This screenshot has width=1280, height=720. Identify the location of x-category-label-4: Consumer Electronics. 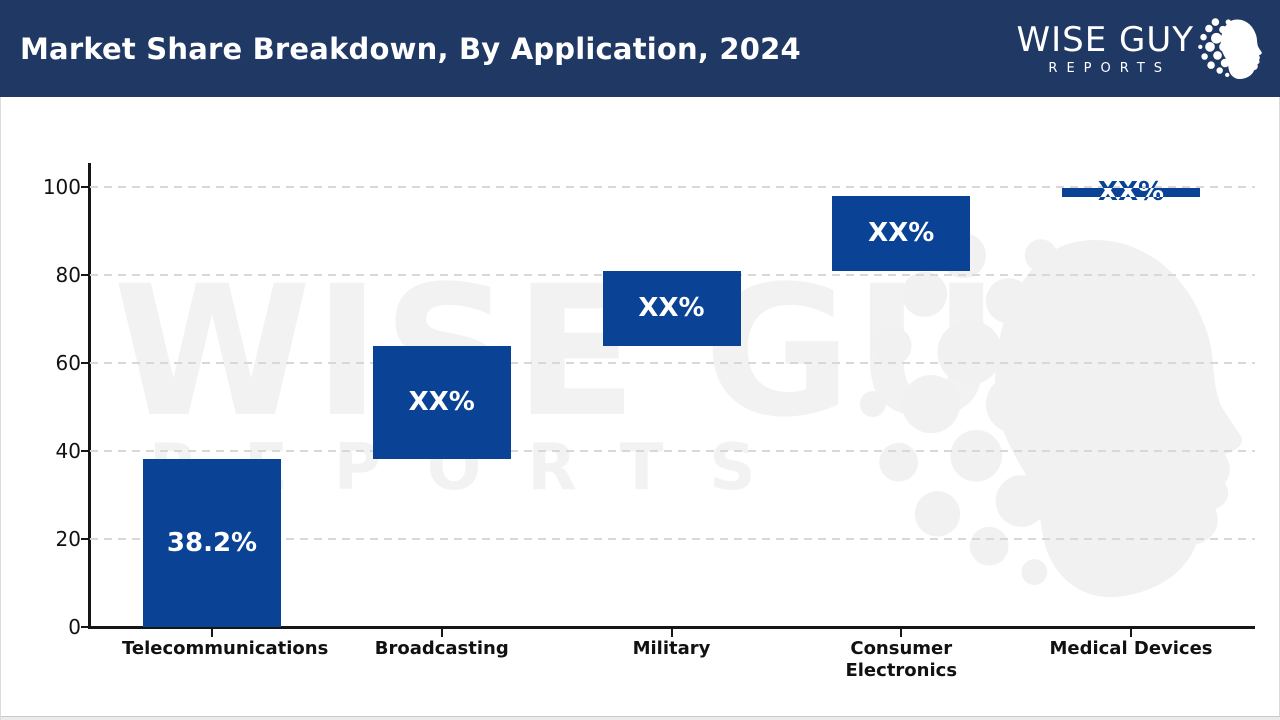
(901, 659).